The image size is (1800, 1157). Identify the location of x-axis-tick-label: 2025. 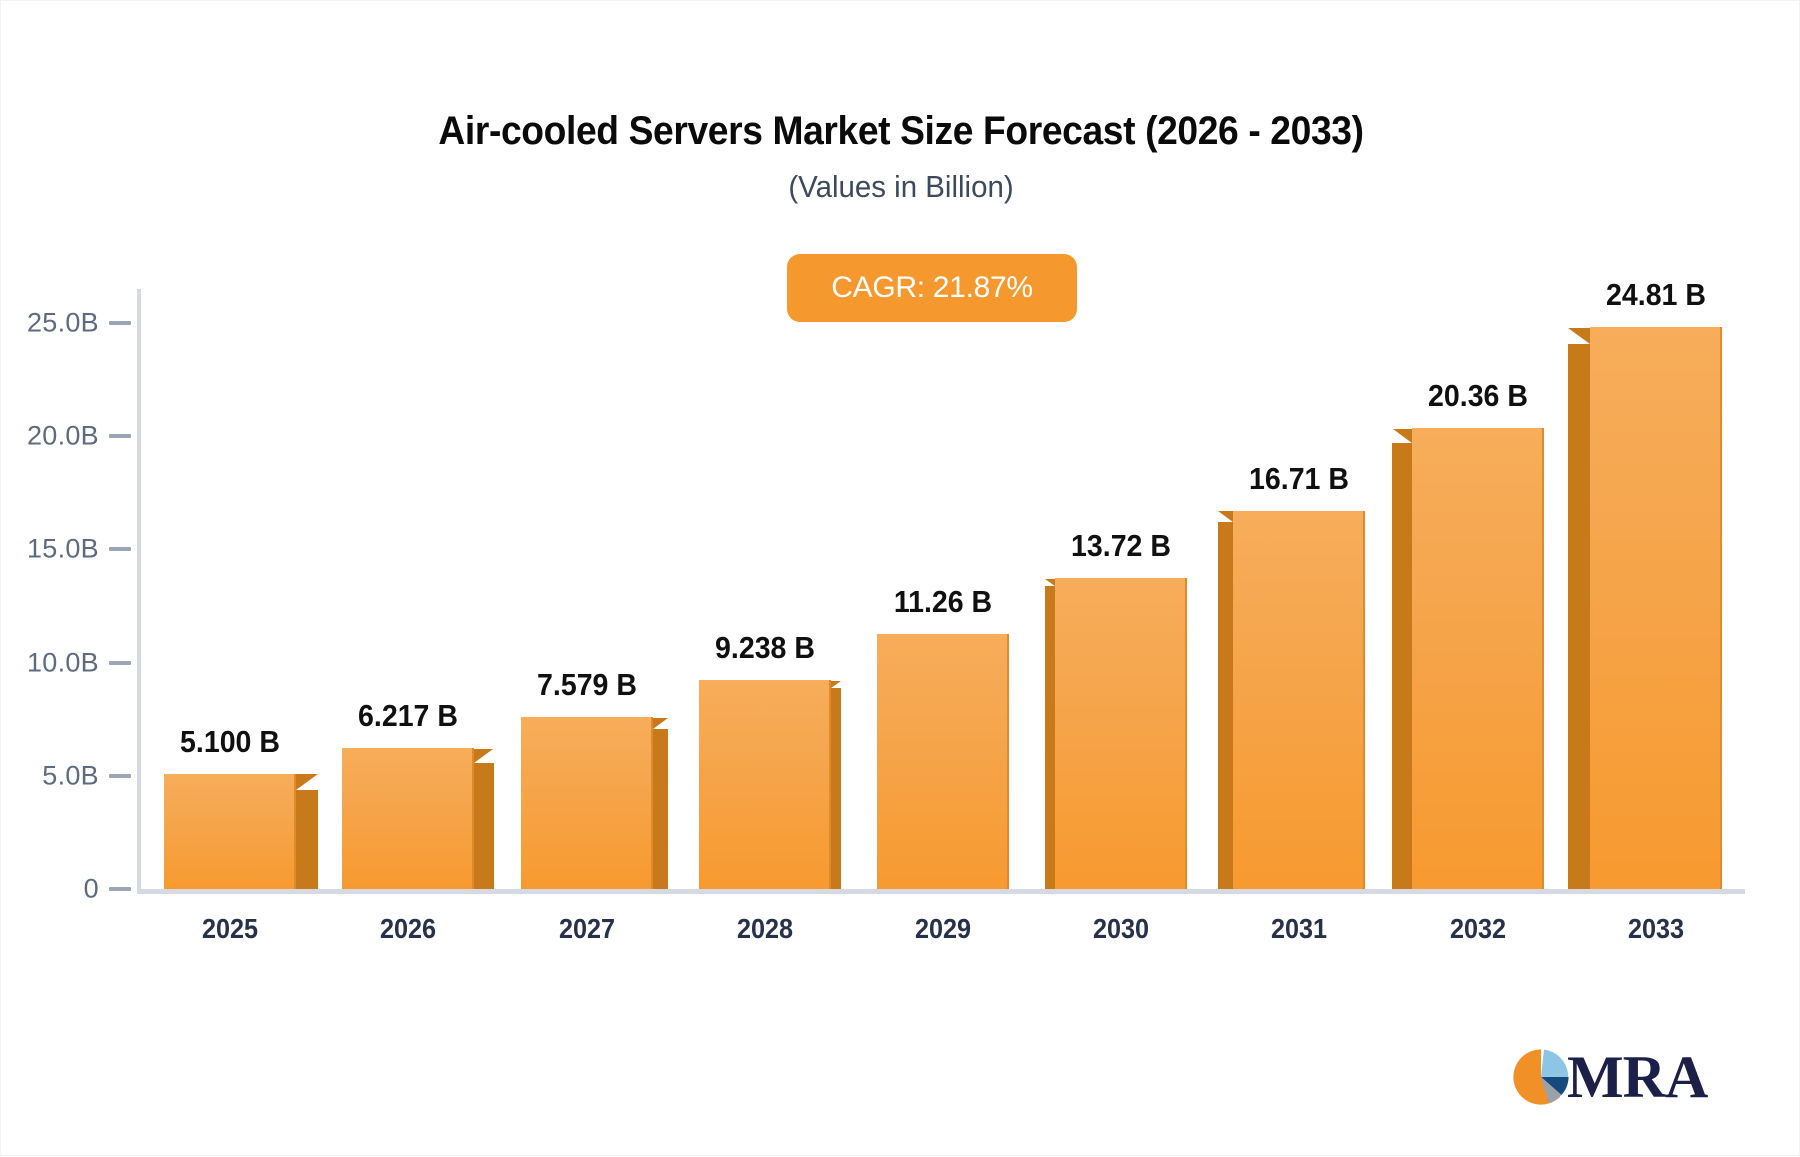
(230, 928).